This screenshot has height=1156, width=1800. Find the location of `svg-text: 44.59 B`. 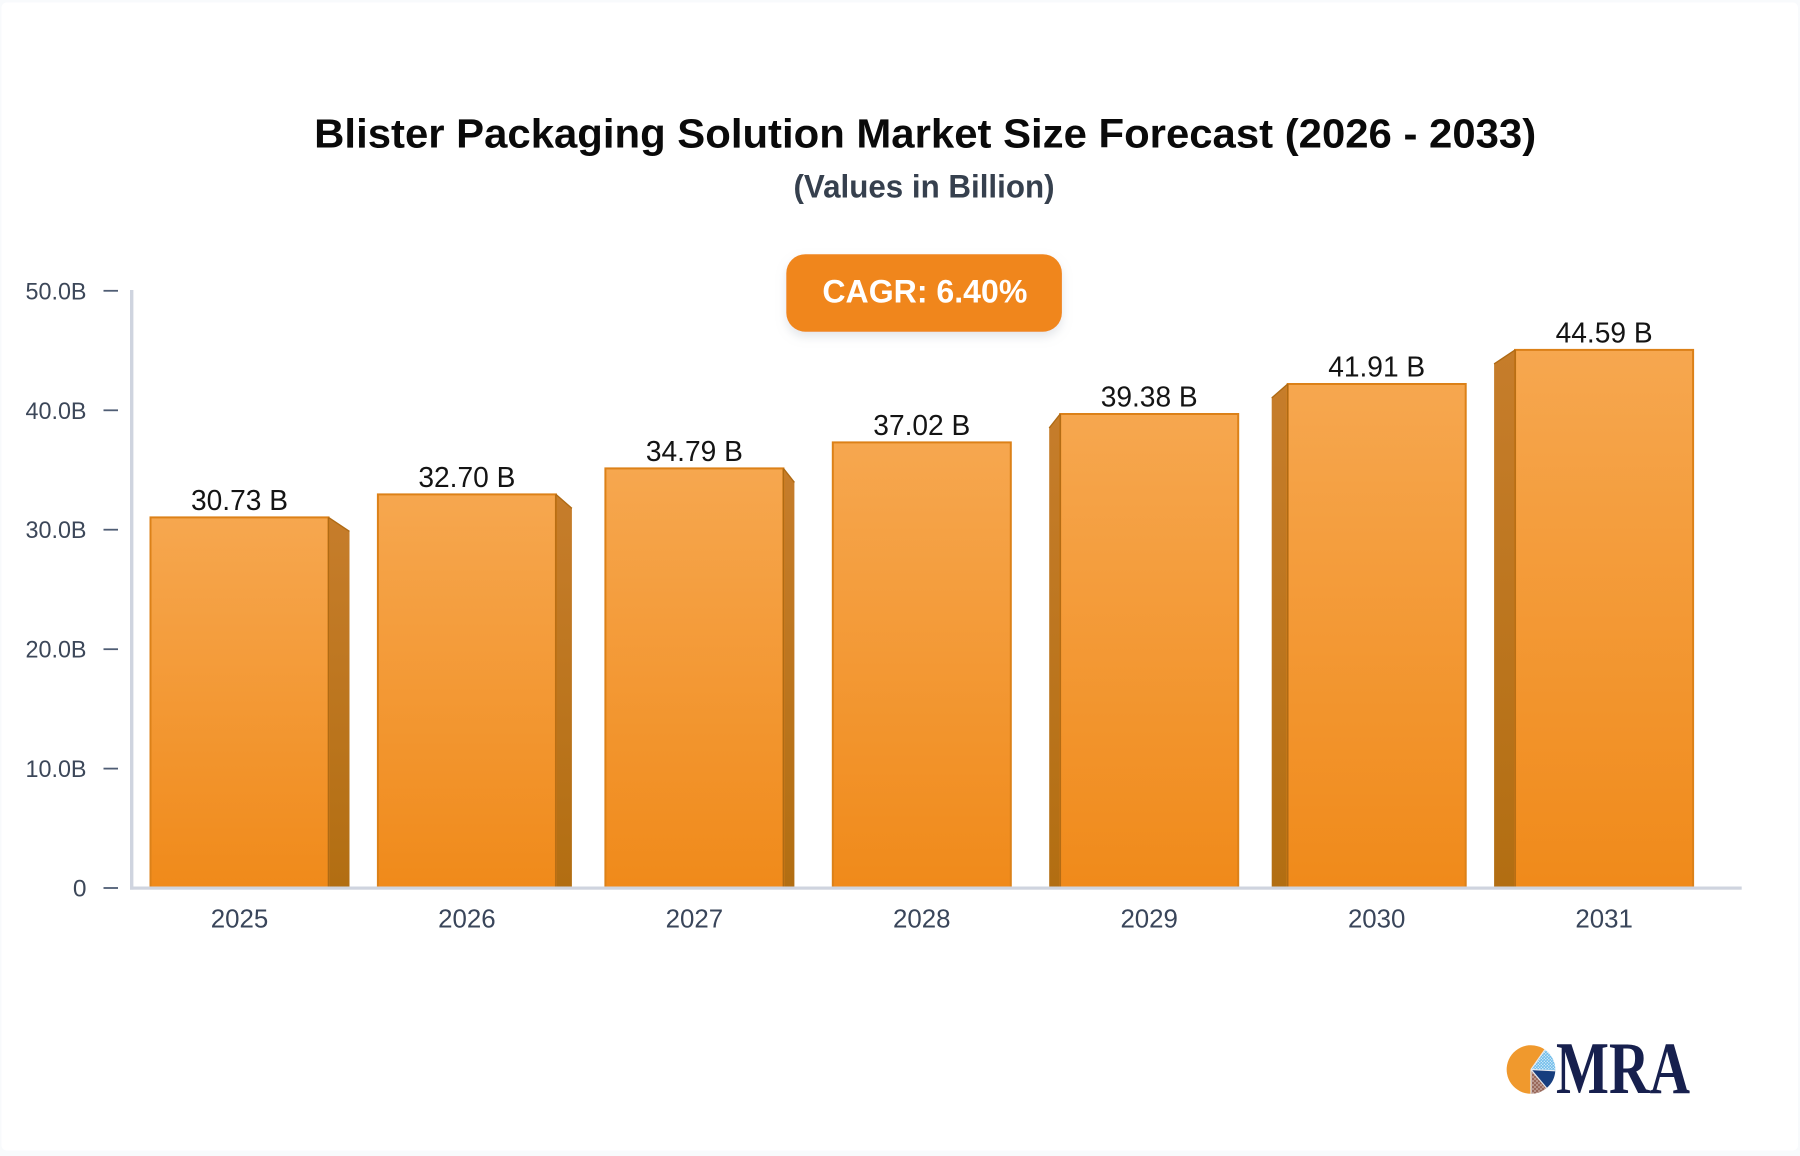

svg-text: 44.59 B is located at coordinates (1604, 334).